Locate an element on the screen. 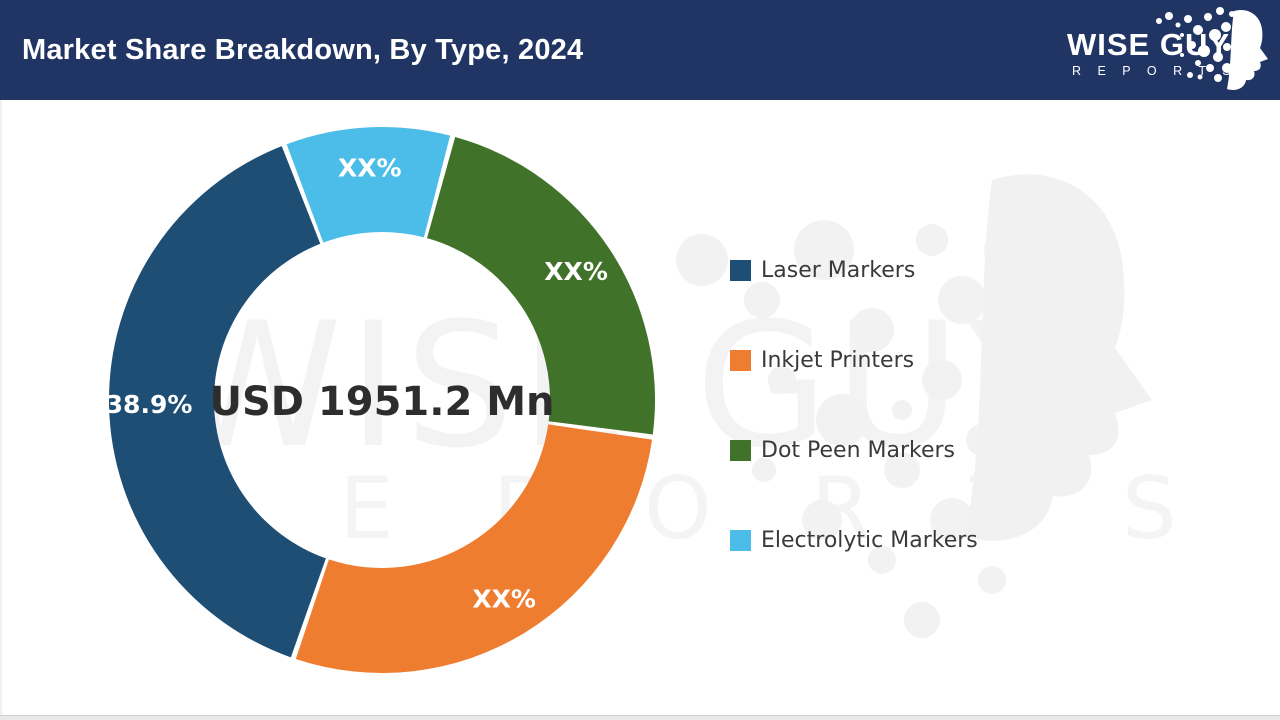 The image size is (1280, 720). logo-text: WISE GUY is located at coordinates (1148, 44).